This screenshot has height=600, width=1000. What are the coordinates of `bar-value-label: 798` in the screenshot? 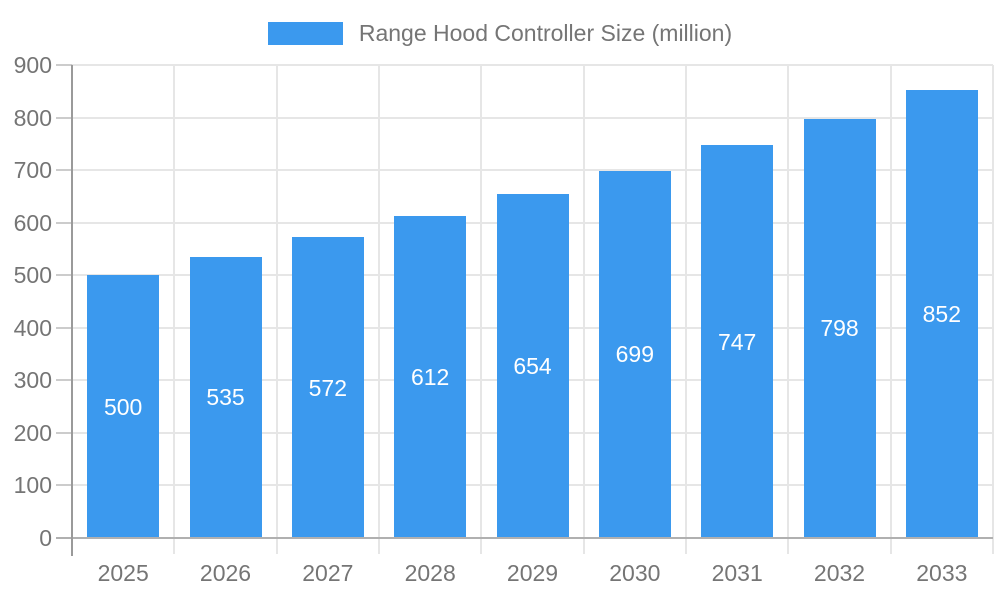 It's located at (839, 328).